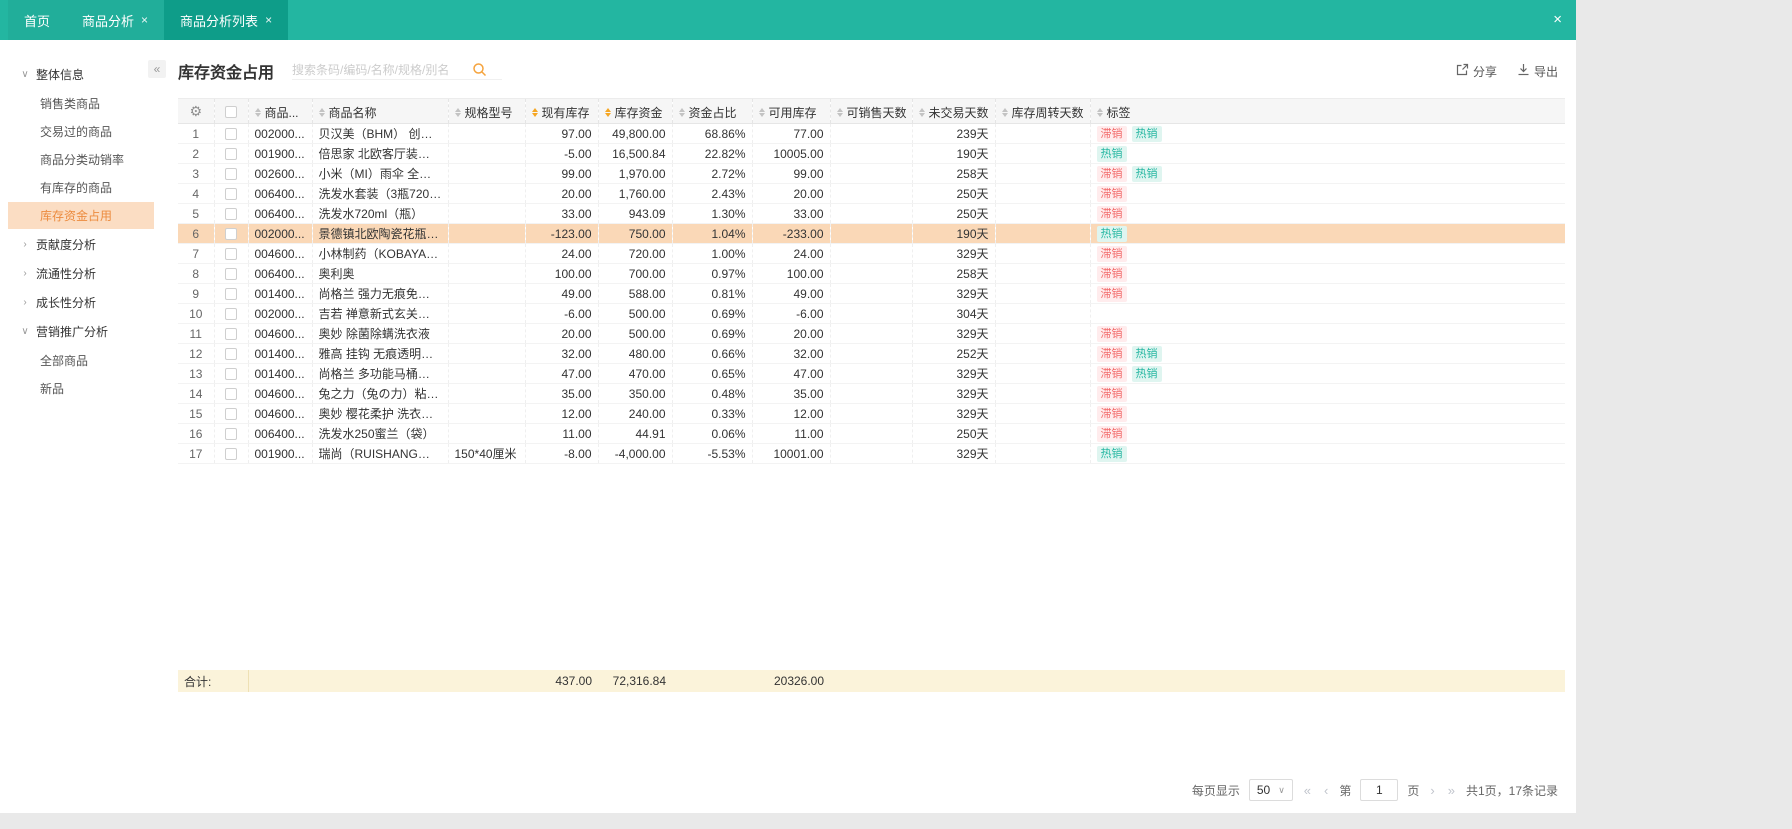 The height and width of the screenshot is (829, 1792). I want to click on column-header-9: 库存周转天数, so click(1043, 111).